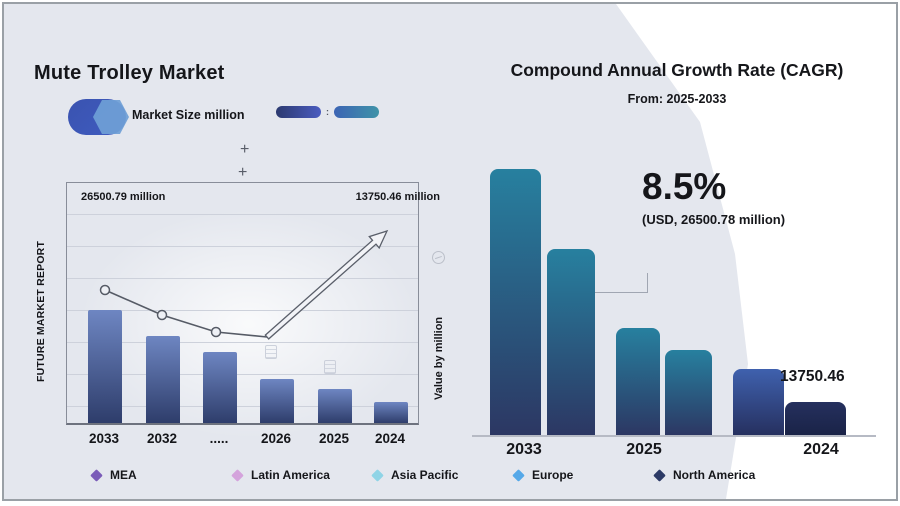 The width and height of the screenshot is (900, 506). I want to click on cagr-title: Compound Annual Growth Rate (CAGR), so click(677, 70).